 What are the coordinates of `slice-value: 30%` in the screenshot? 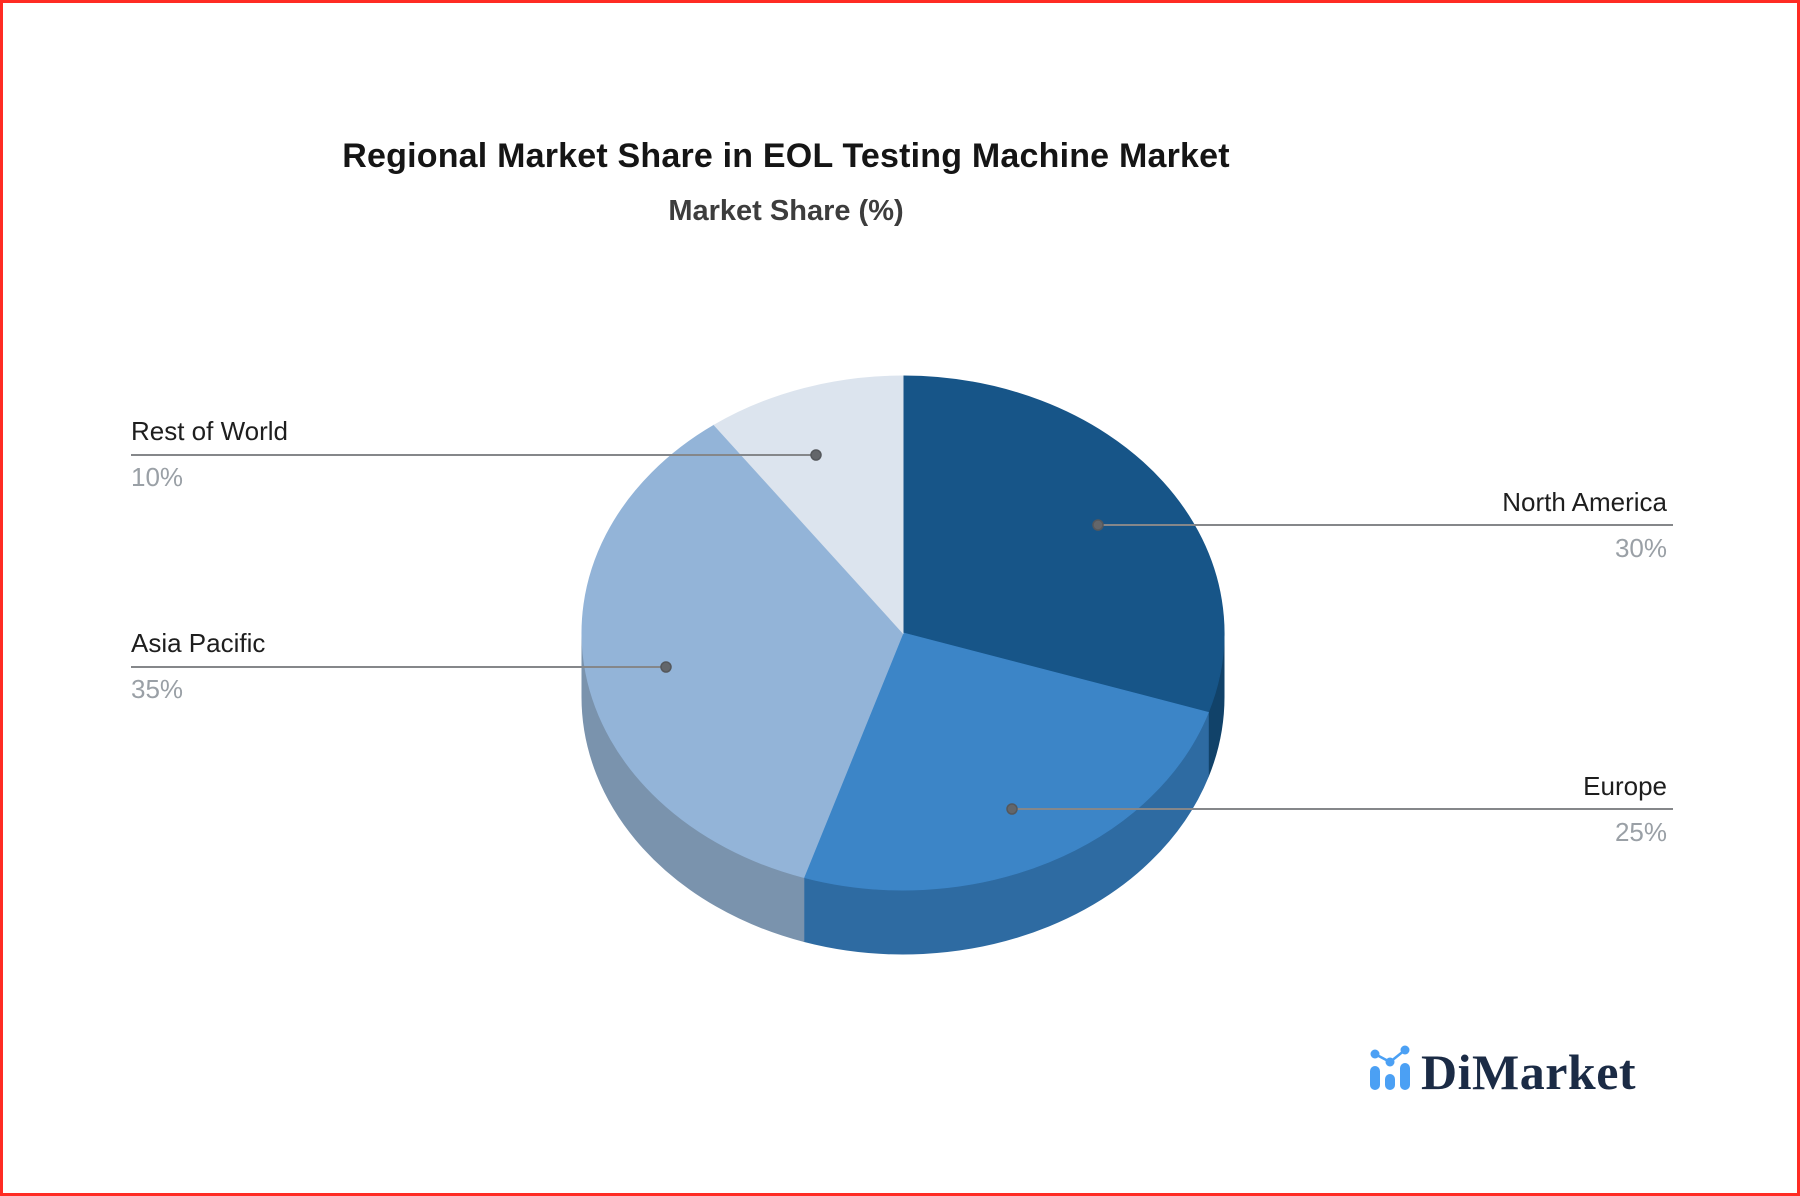 It's located at (1640, 548).